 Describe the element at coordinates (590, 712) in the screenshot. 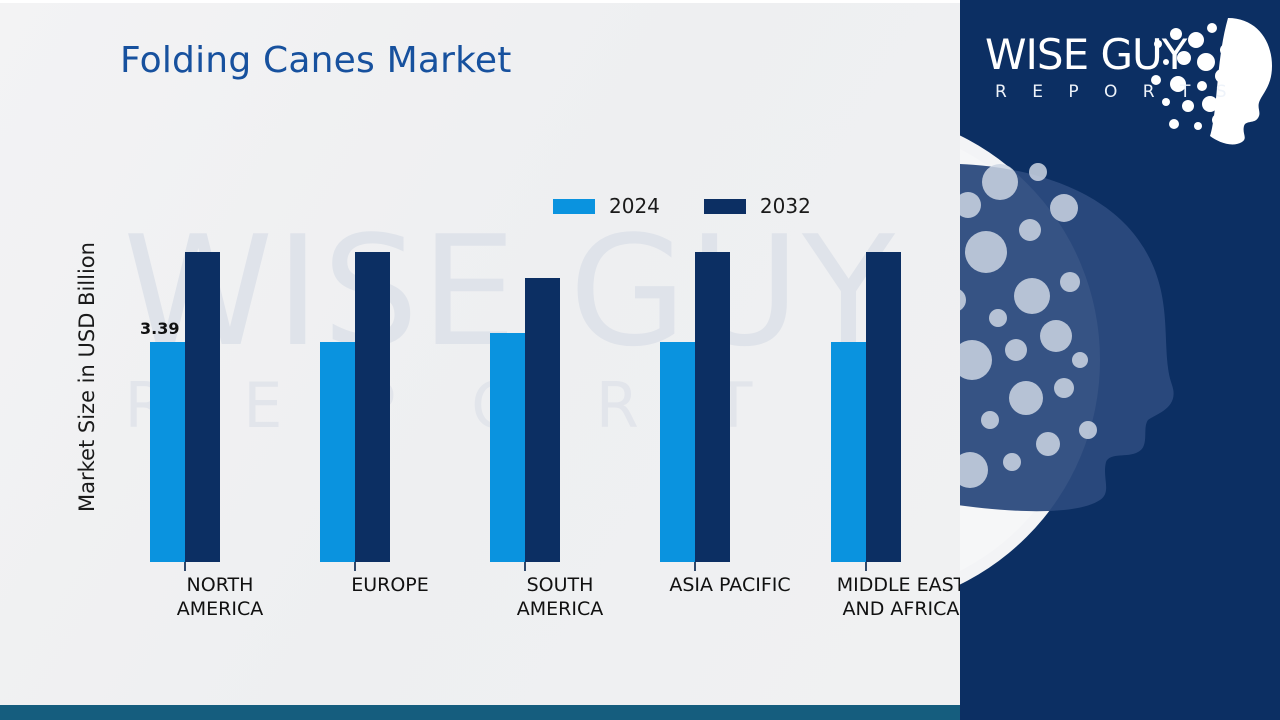

I see `bottom-accent-strip` at that location.